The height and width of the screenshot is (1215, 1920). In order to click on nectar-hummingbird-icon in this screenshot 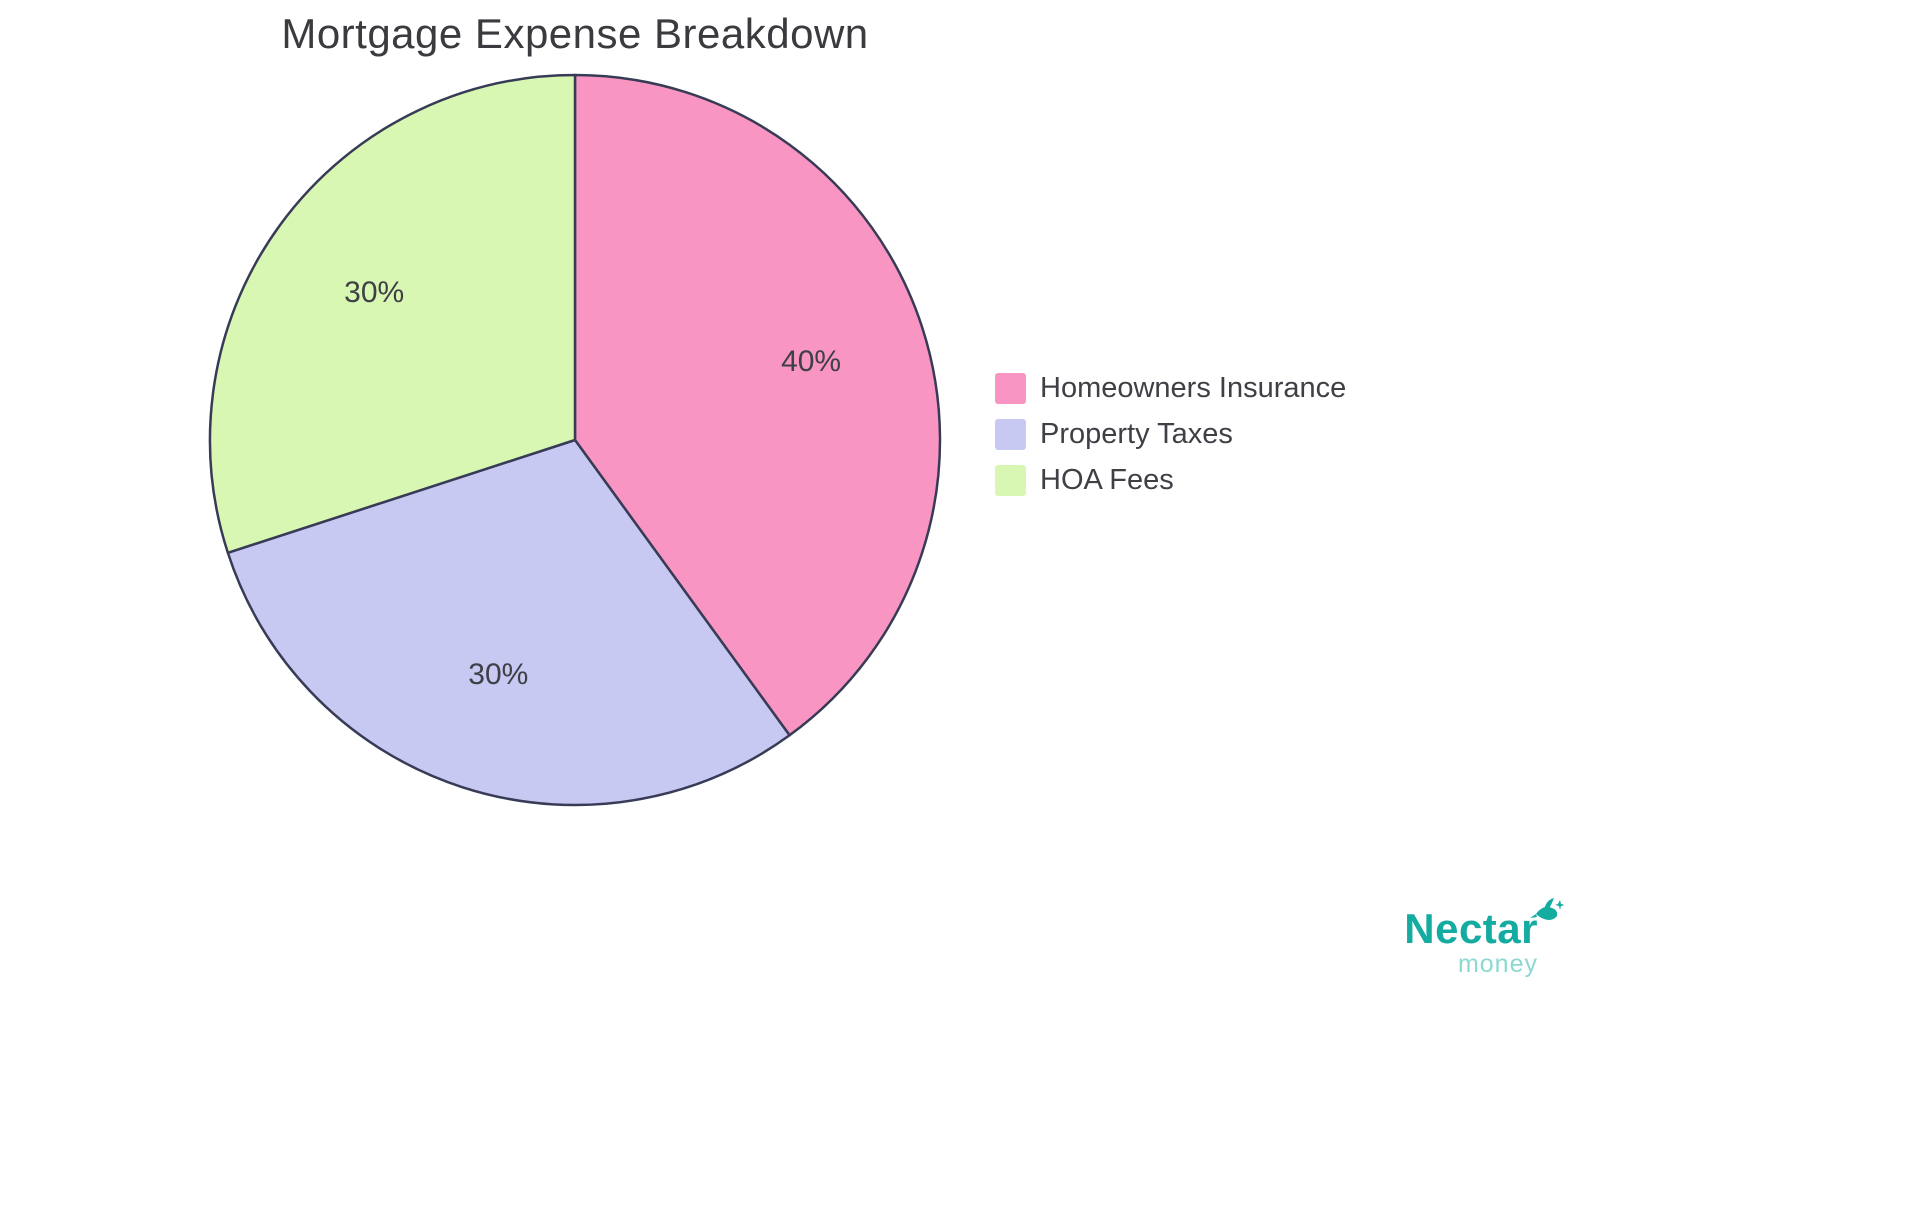, I will do `click(1547, 909)`.